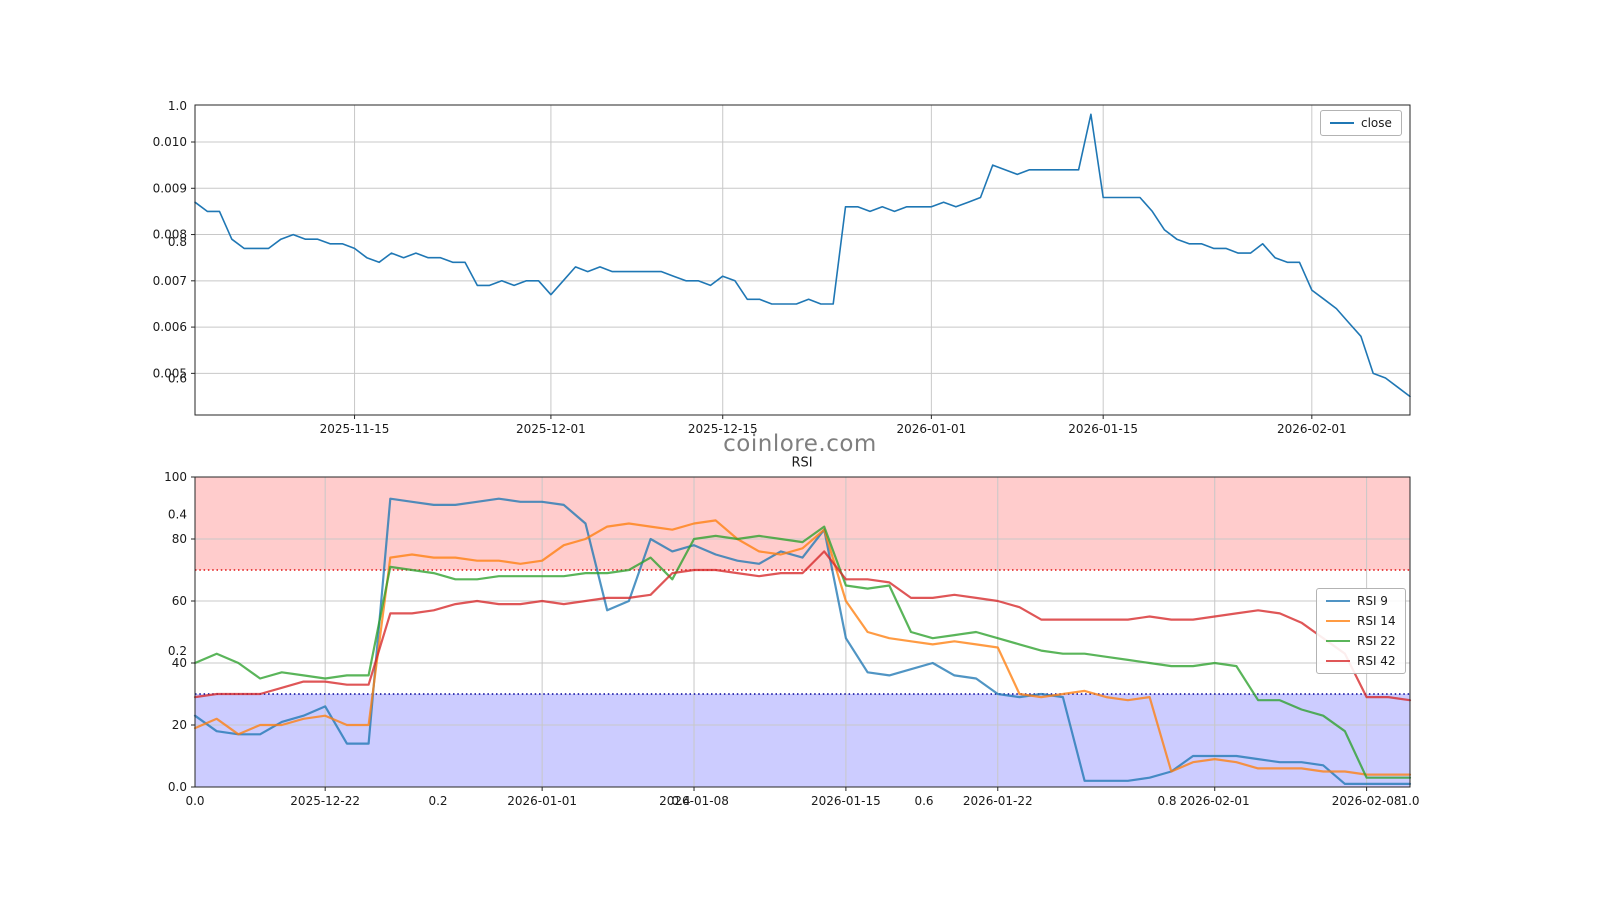  I want to click on watermark: coinlore.com, so click(800, 444).